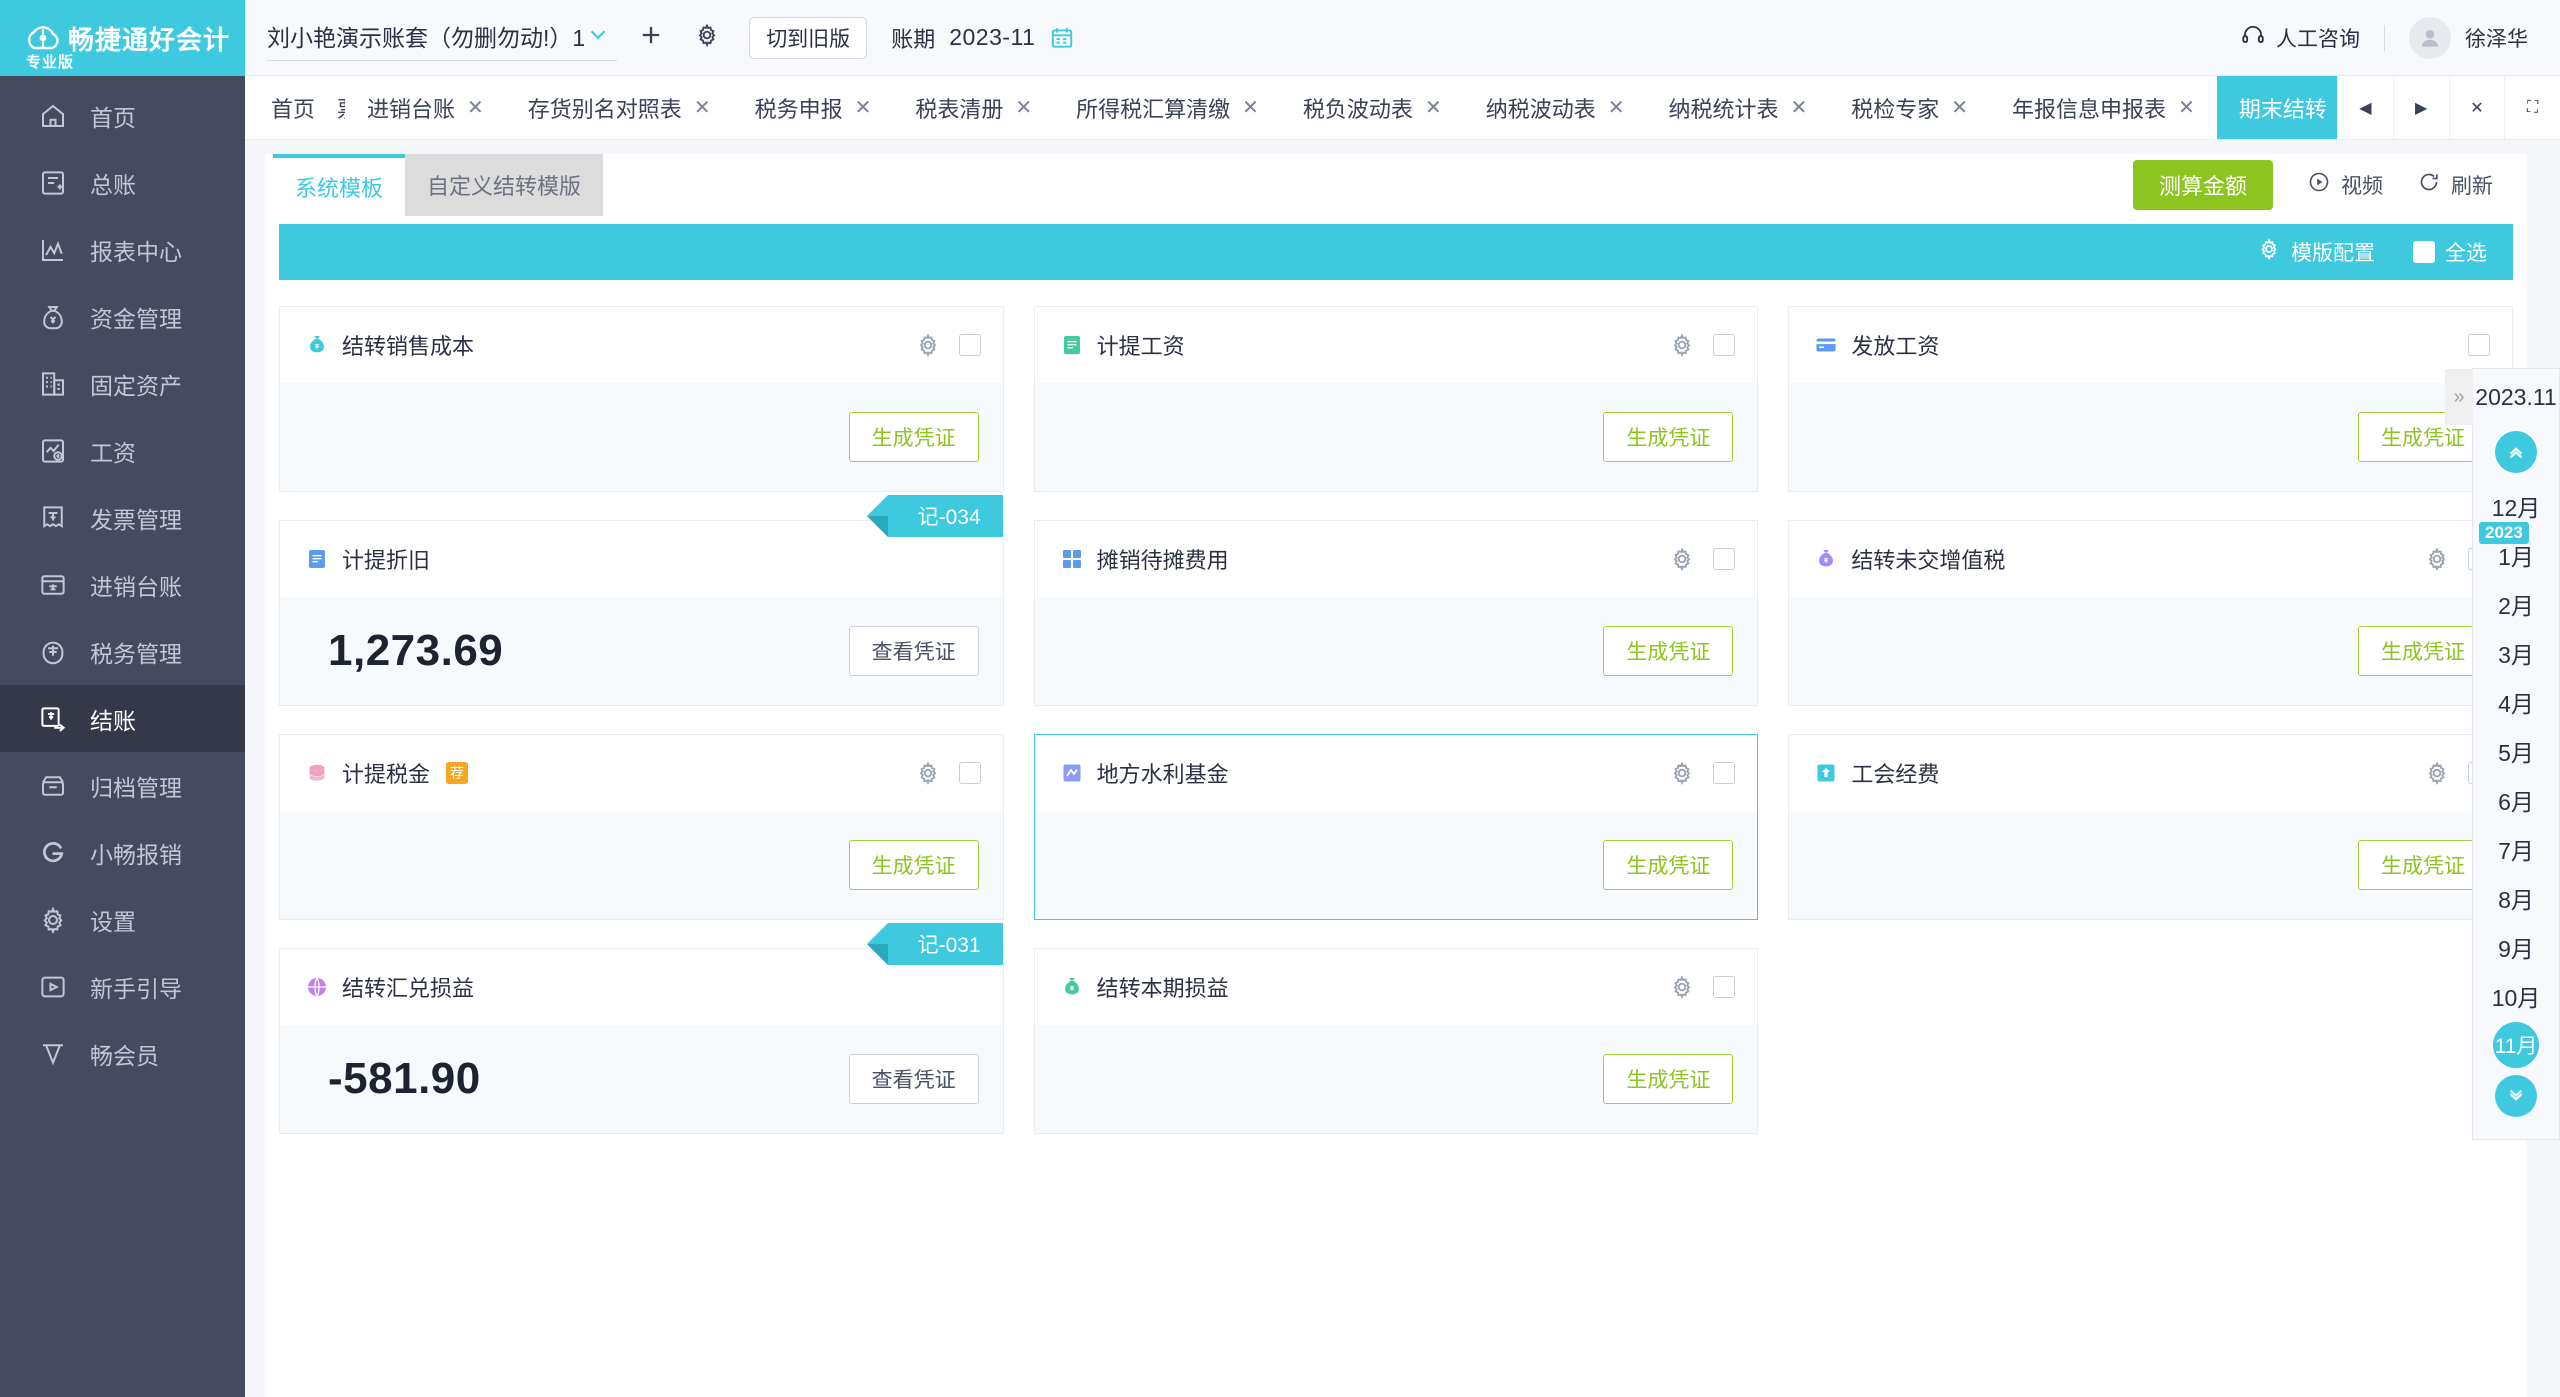 This screenshot has width=2560, height=1397. What do you see at coordinates (122, 1053) in the screenshot?
I see `sidebar-item-vip: 畅会员` at bounding box center [122, 1053].